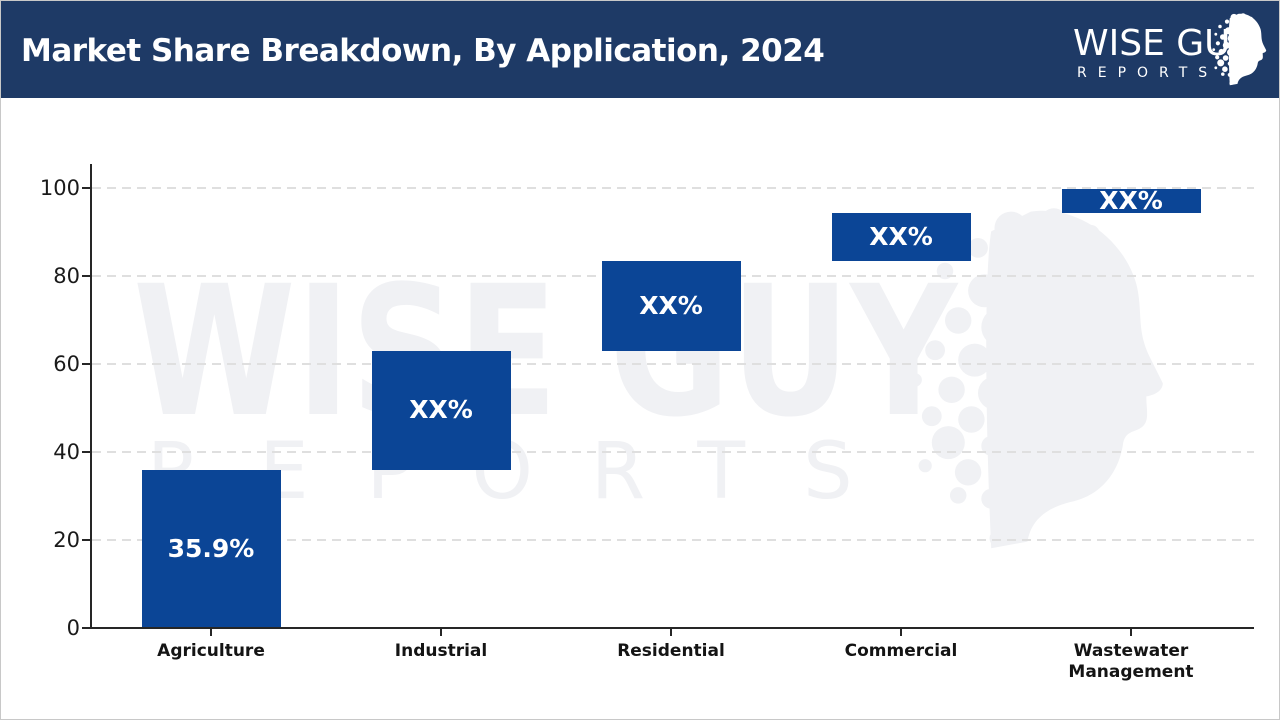 The image size is (1280, 720). Describe the element at coordinates (66, 275) in the screenshot. I see `y-tick-label-80: 80` at that location.